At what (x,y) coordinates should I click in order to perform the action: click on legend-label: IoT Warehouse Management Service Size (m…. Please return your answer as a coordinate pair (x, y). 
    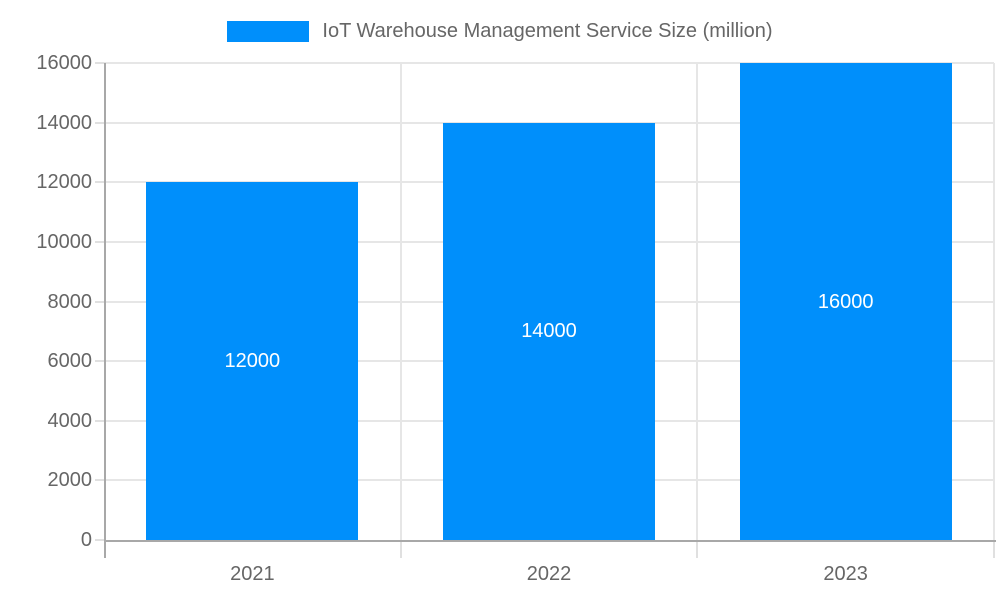
    Looking at the image, I should click on (547, 31).